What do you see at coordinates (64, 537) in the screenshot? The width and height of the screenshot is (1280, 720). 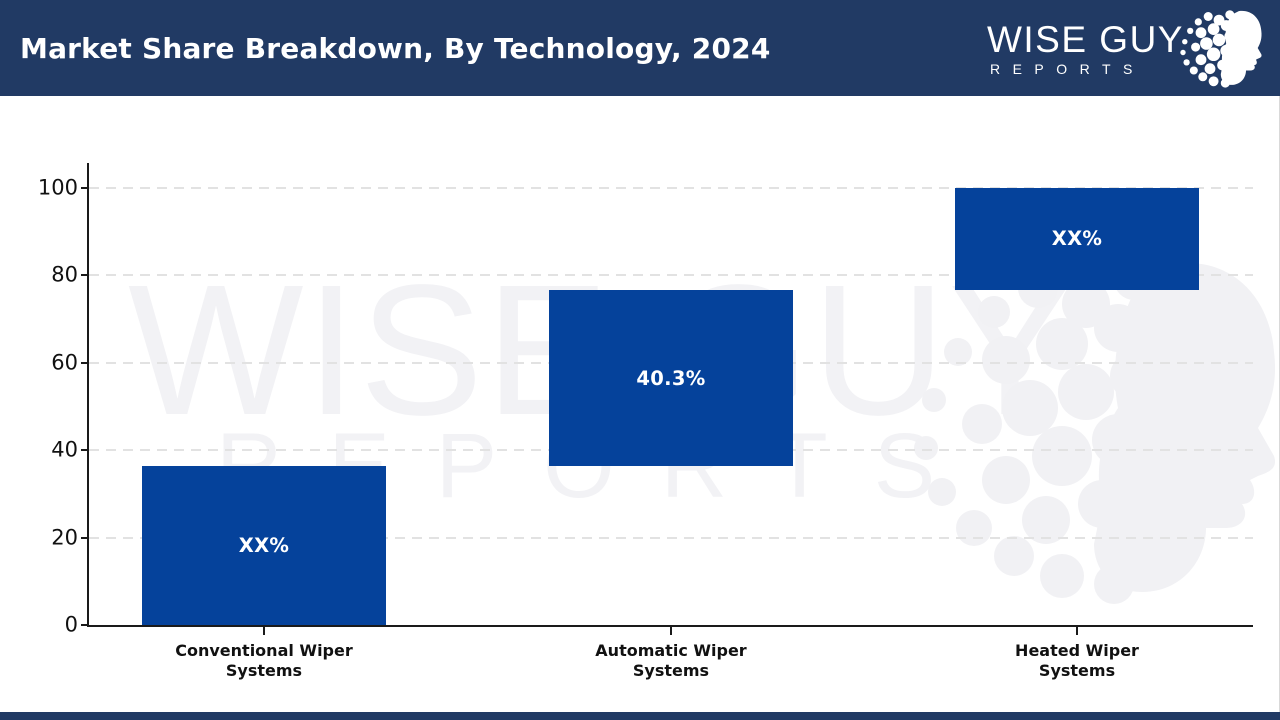 I see `y-tick-label: 20` at bounding box center [64, 537].